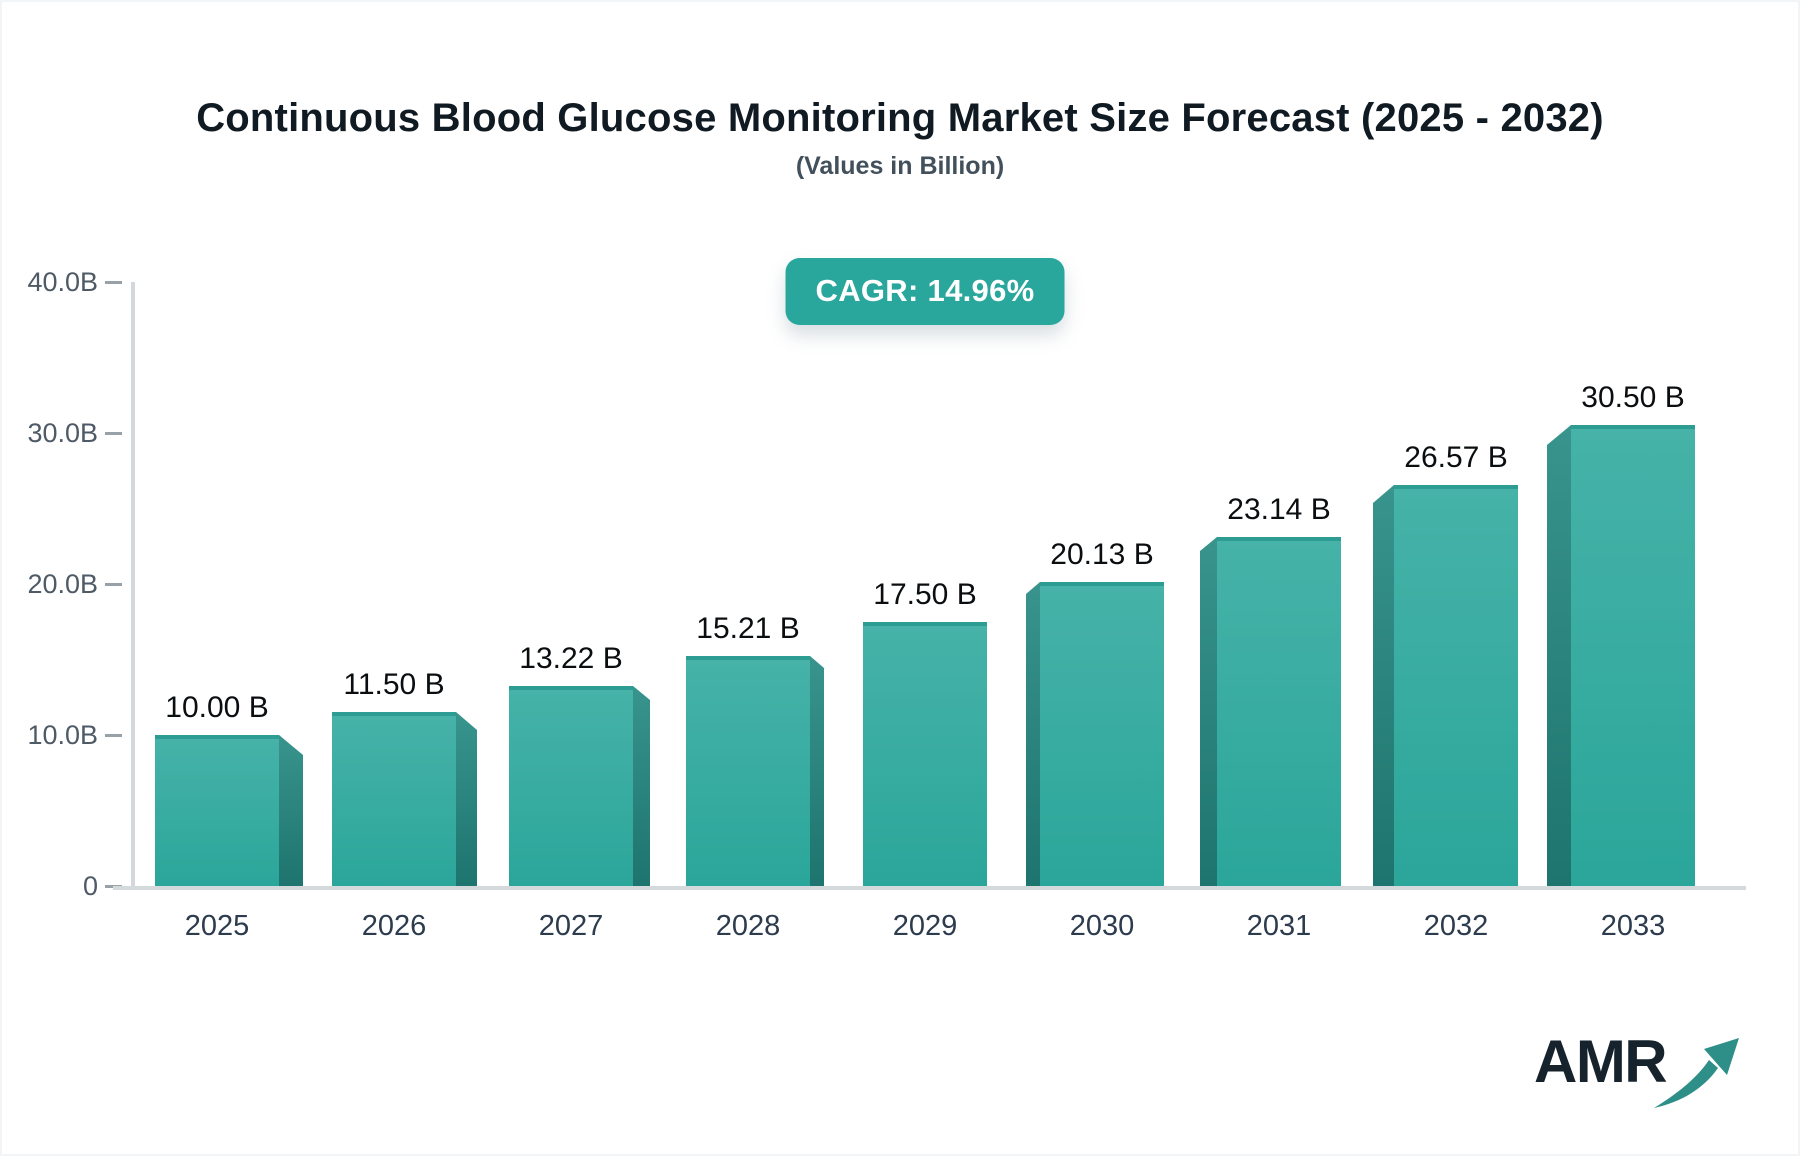 This screenshot has height=1156, width=1800. What do you see at coordinates (394, 926) in the screenshot?
I see `x-tick-label-2026: 2026` at bounding box center [394, 926].